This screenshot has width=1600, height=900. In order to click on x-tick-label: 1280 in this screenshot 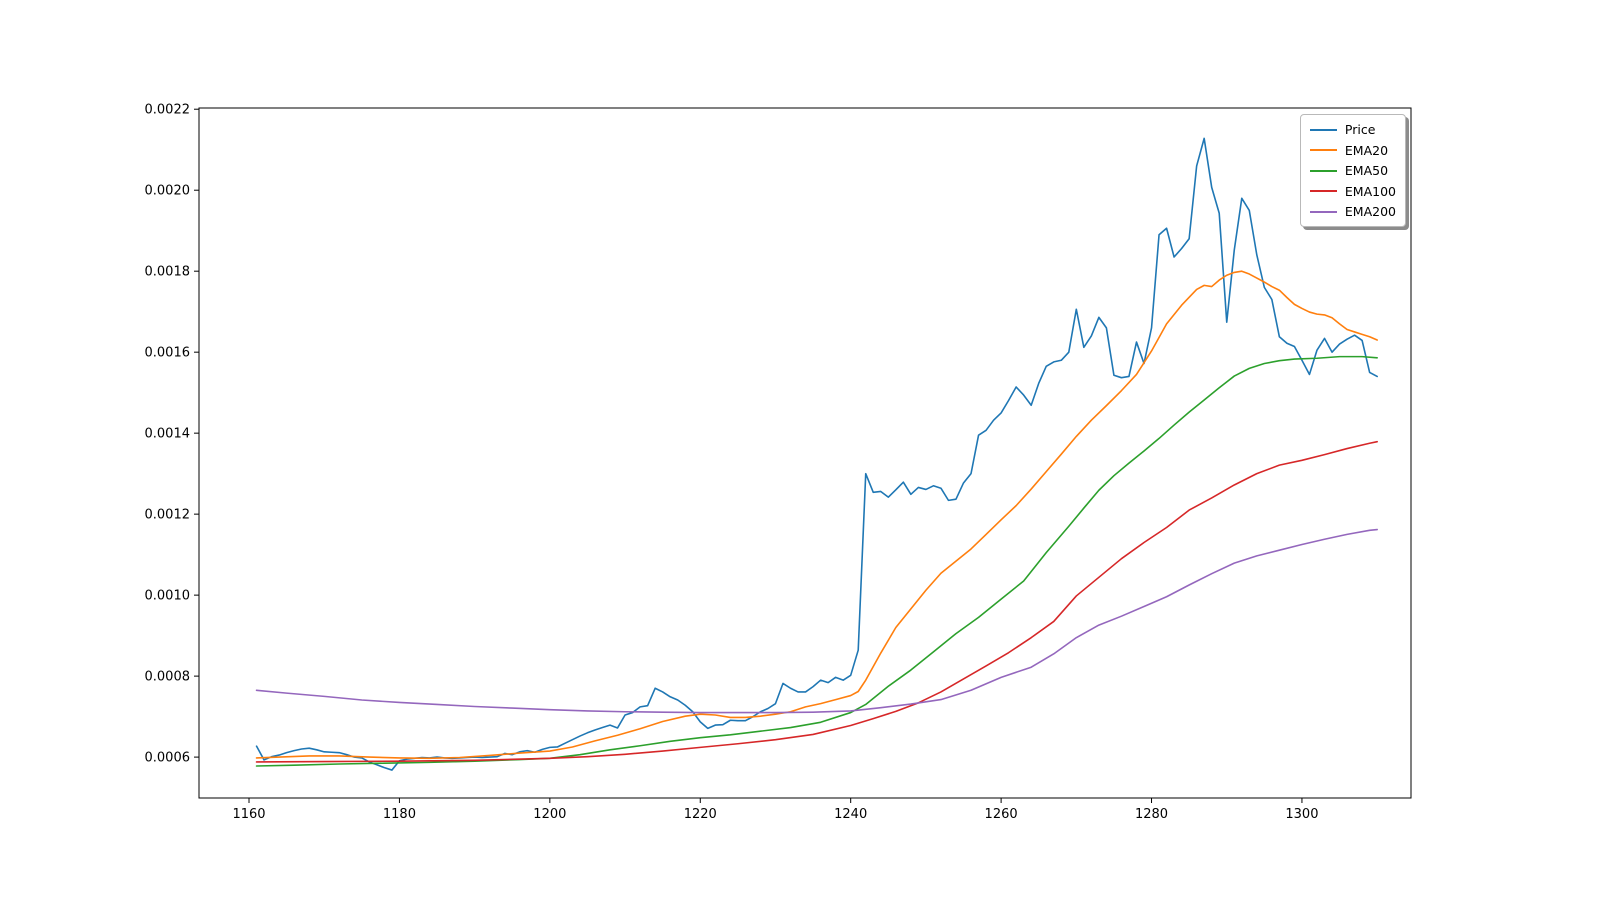, I will do `click(1151, 814)`.